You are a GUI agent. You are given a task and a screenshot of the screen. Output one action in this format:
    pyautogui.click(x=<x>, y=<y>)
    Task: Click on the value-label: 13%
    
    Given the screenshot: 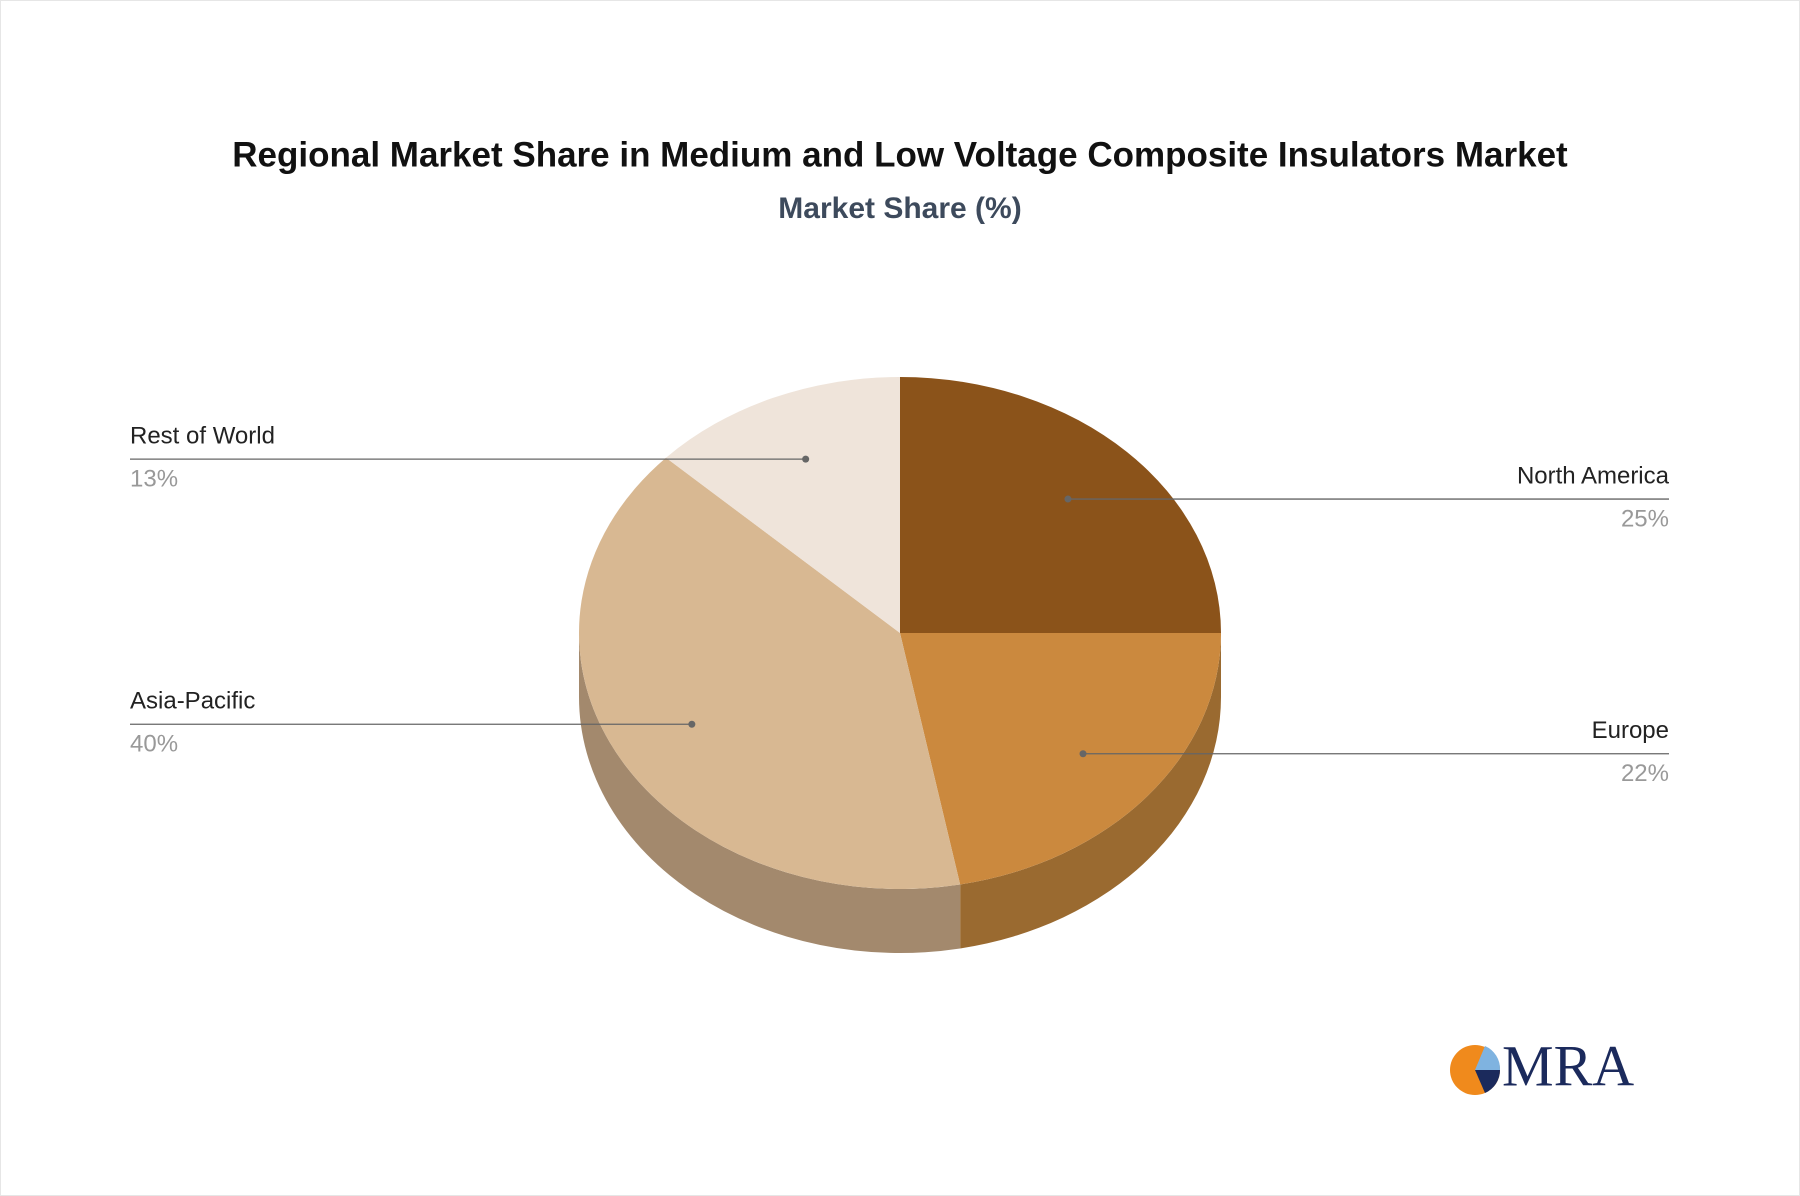 What is the action you would take?
    pyautogui.click(x=154, y=478)
    